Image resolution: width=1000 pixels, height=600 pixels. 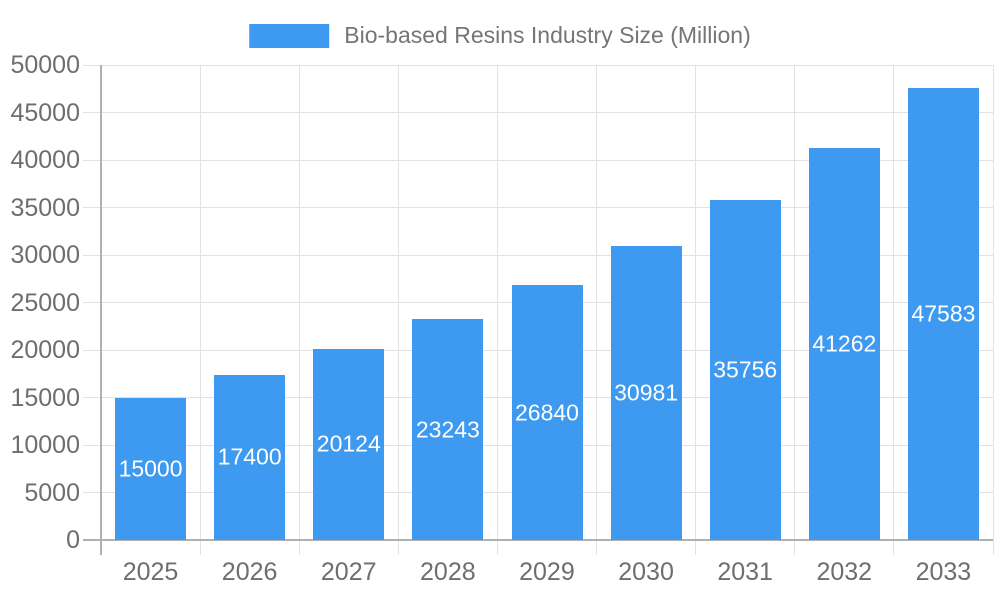 What do you see at coordinates (745, 572) in the screenshot?
I see `x-tick-label: 2031` at bounding box center [745, 572].